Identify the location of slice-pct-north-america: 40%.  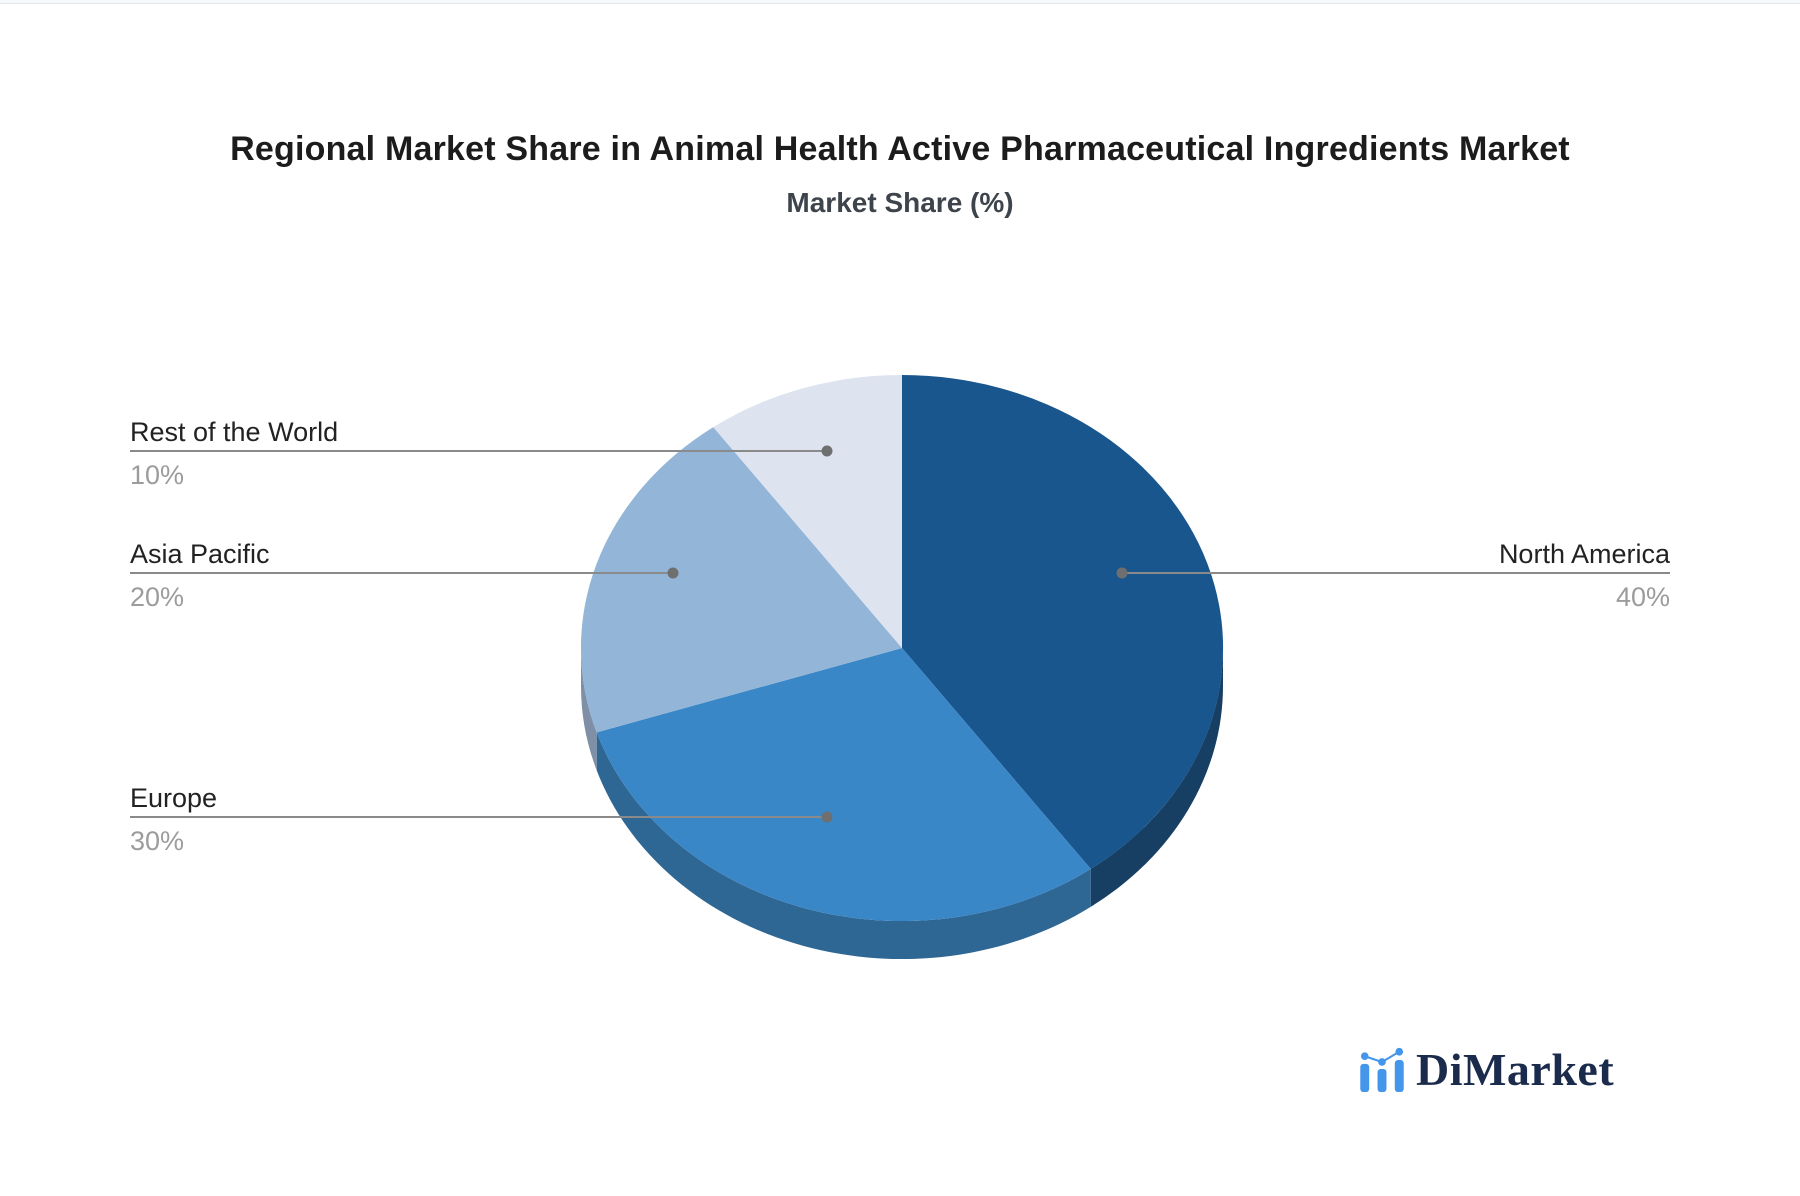
(1642, 597).